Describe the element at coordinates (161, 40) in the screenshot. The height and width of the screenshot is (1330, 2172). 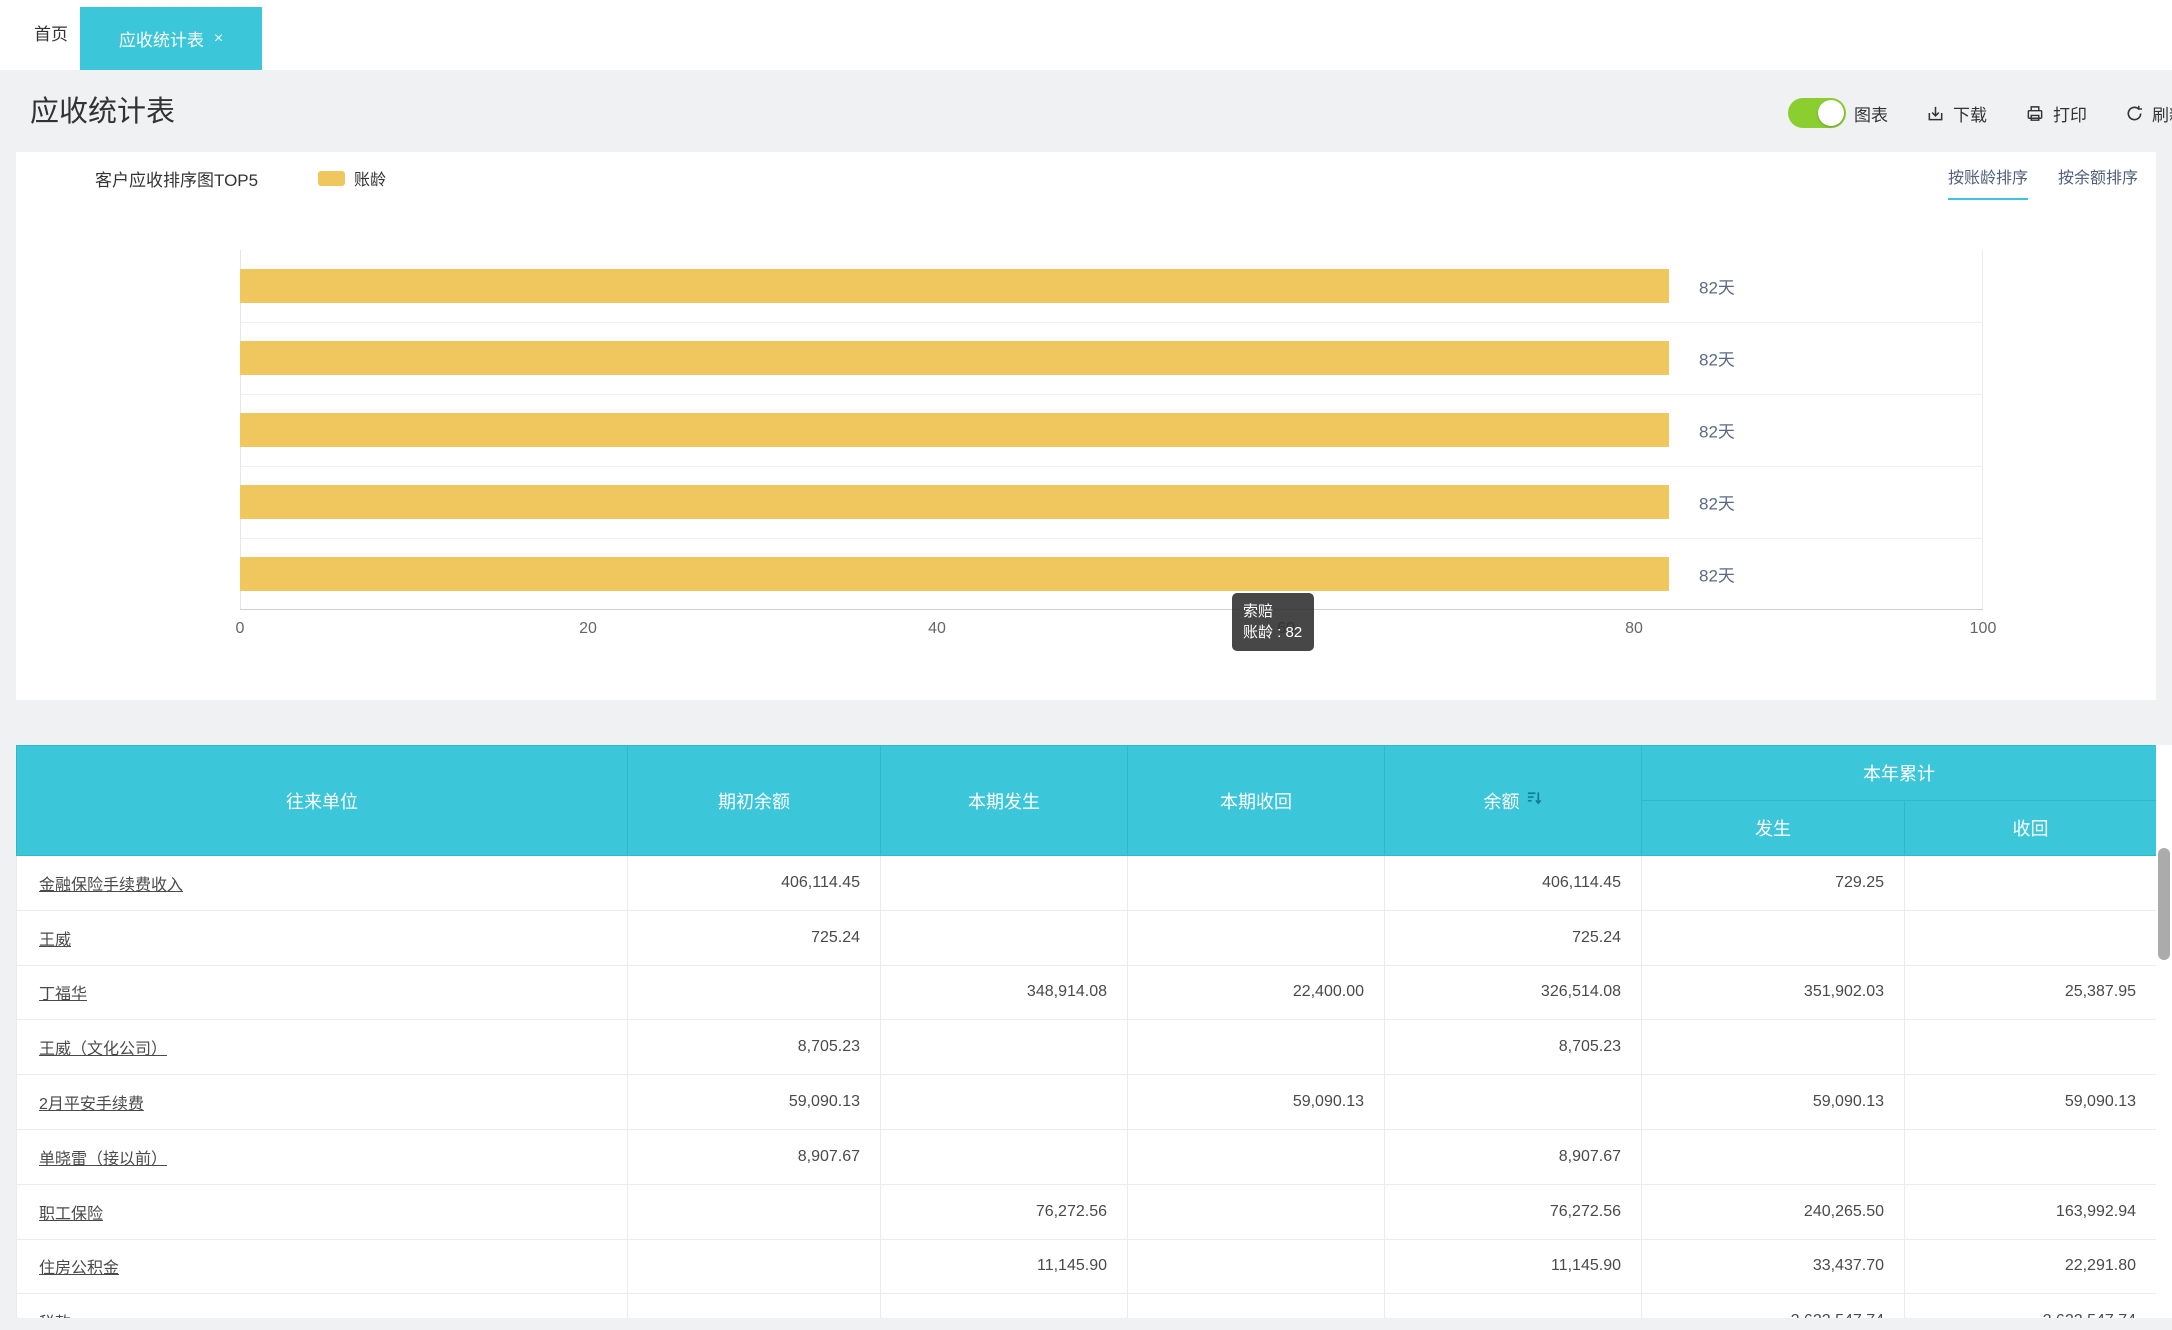
I see `tab-label: 应收统计表` at that location.